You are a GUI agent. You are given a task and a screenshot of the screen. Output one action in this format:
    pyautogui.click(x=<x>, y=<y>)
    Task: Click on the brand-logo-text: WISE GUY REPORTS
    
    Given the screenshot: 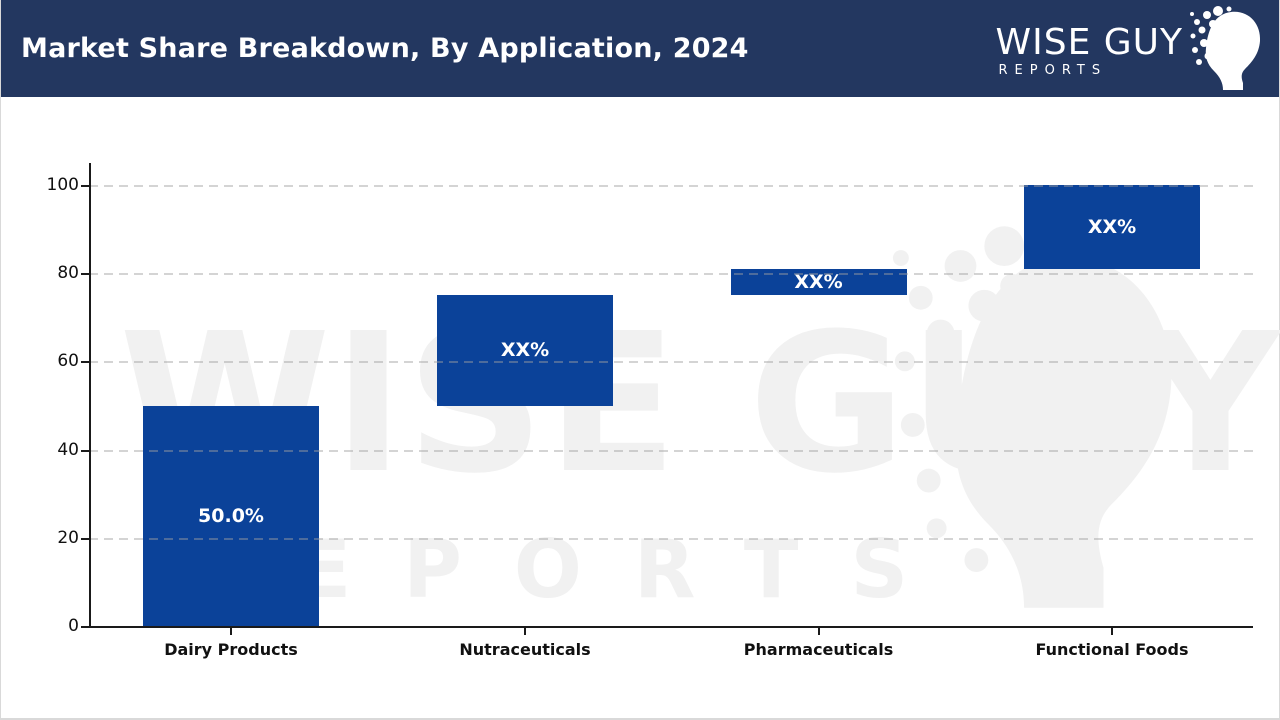 What is the action you would take?
    pyautogui.click(x=1090, y=51)
    